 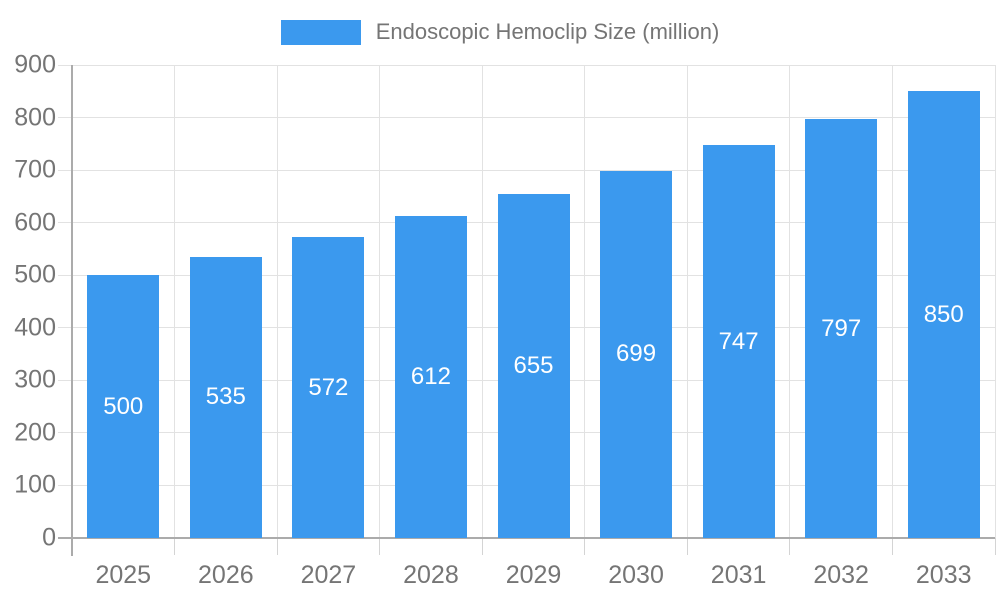 What do you see at coordinates (526, 538) in the screenshot?
I see `x-axis-line` at bounding box center [526, 538].